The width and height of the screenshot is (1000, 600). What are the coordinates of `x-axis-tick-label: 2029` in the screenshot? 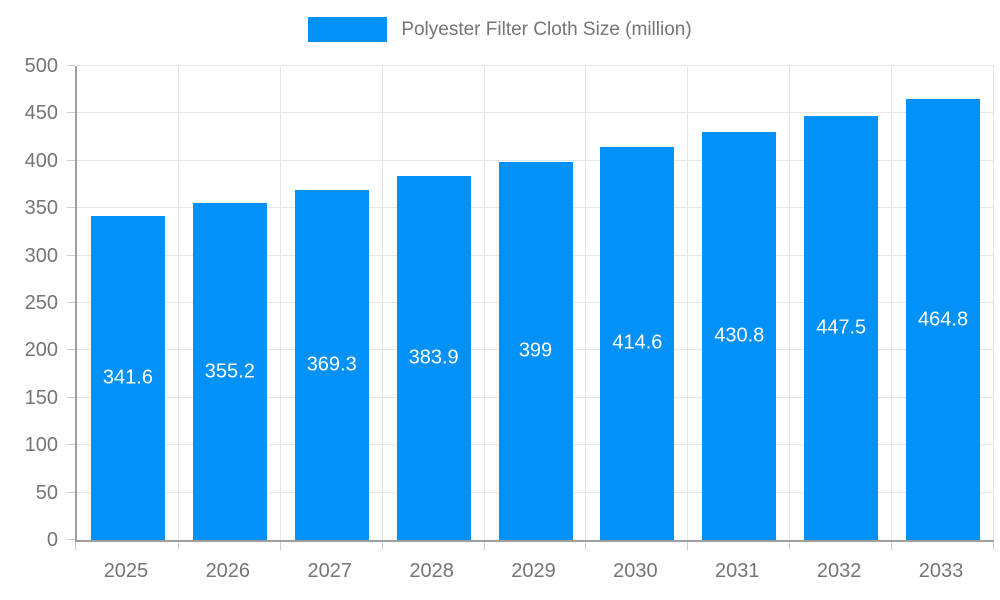 It's located at (533, 571).